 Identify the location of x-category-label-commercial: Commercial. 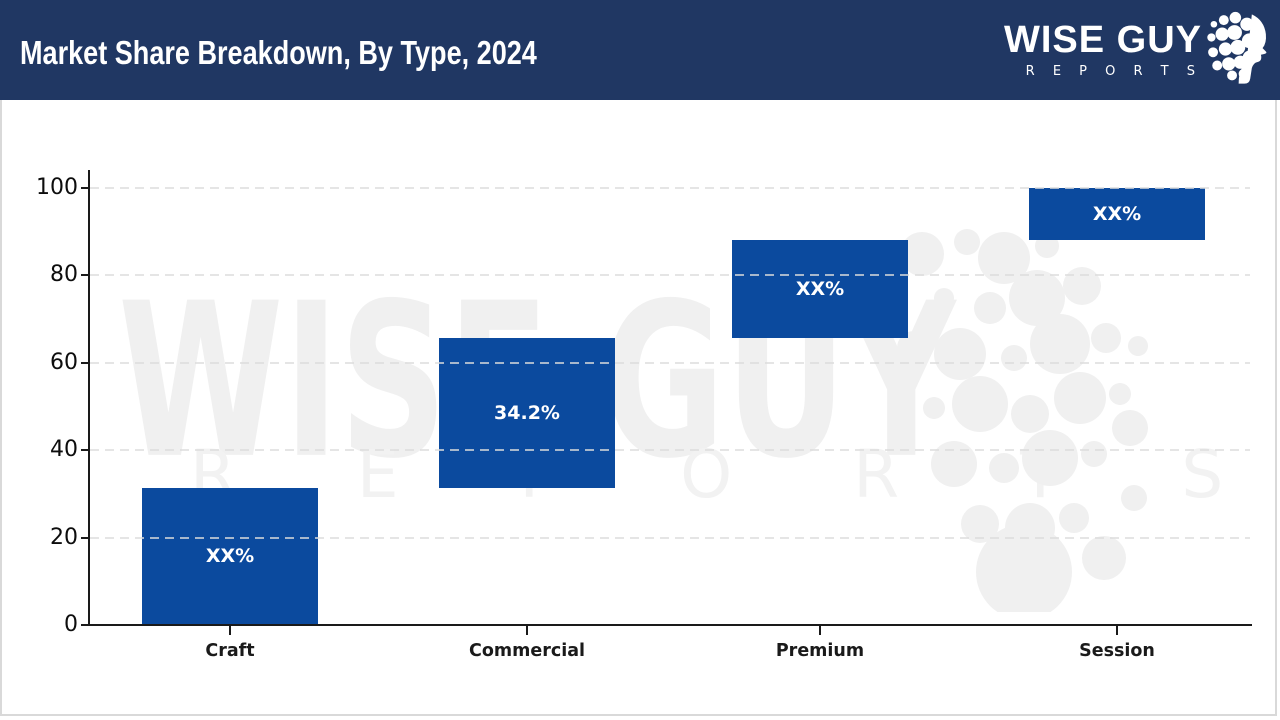
(526, 651).